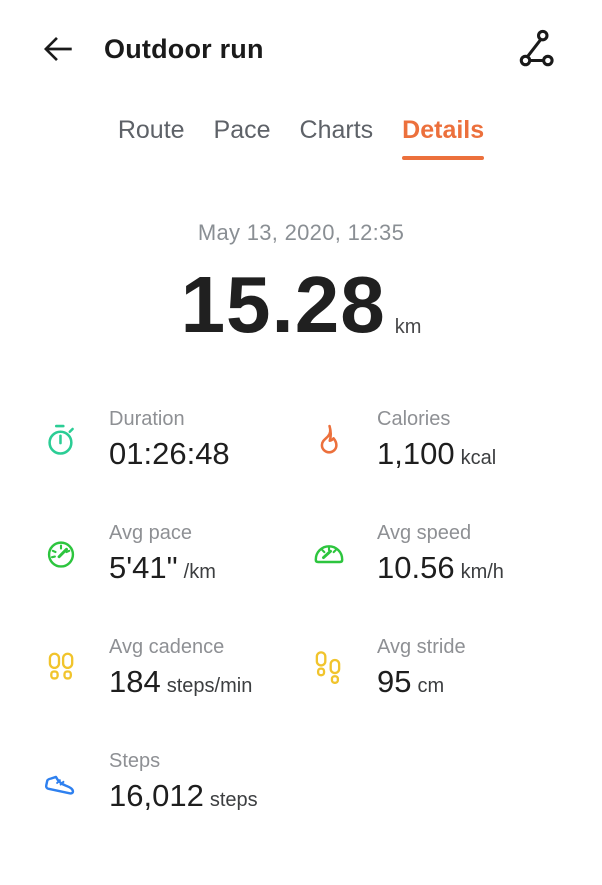 The width and height of the screenshot is (602, 885). Describe the element at coordinates (143, 567) in the screenshot. I see `stat-value: 5'41"` at that location.